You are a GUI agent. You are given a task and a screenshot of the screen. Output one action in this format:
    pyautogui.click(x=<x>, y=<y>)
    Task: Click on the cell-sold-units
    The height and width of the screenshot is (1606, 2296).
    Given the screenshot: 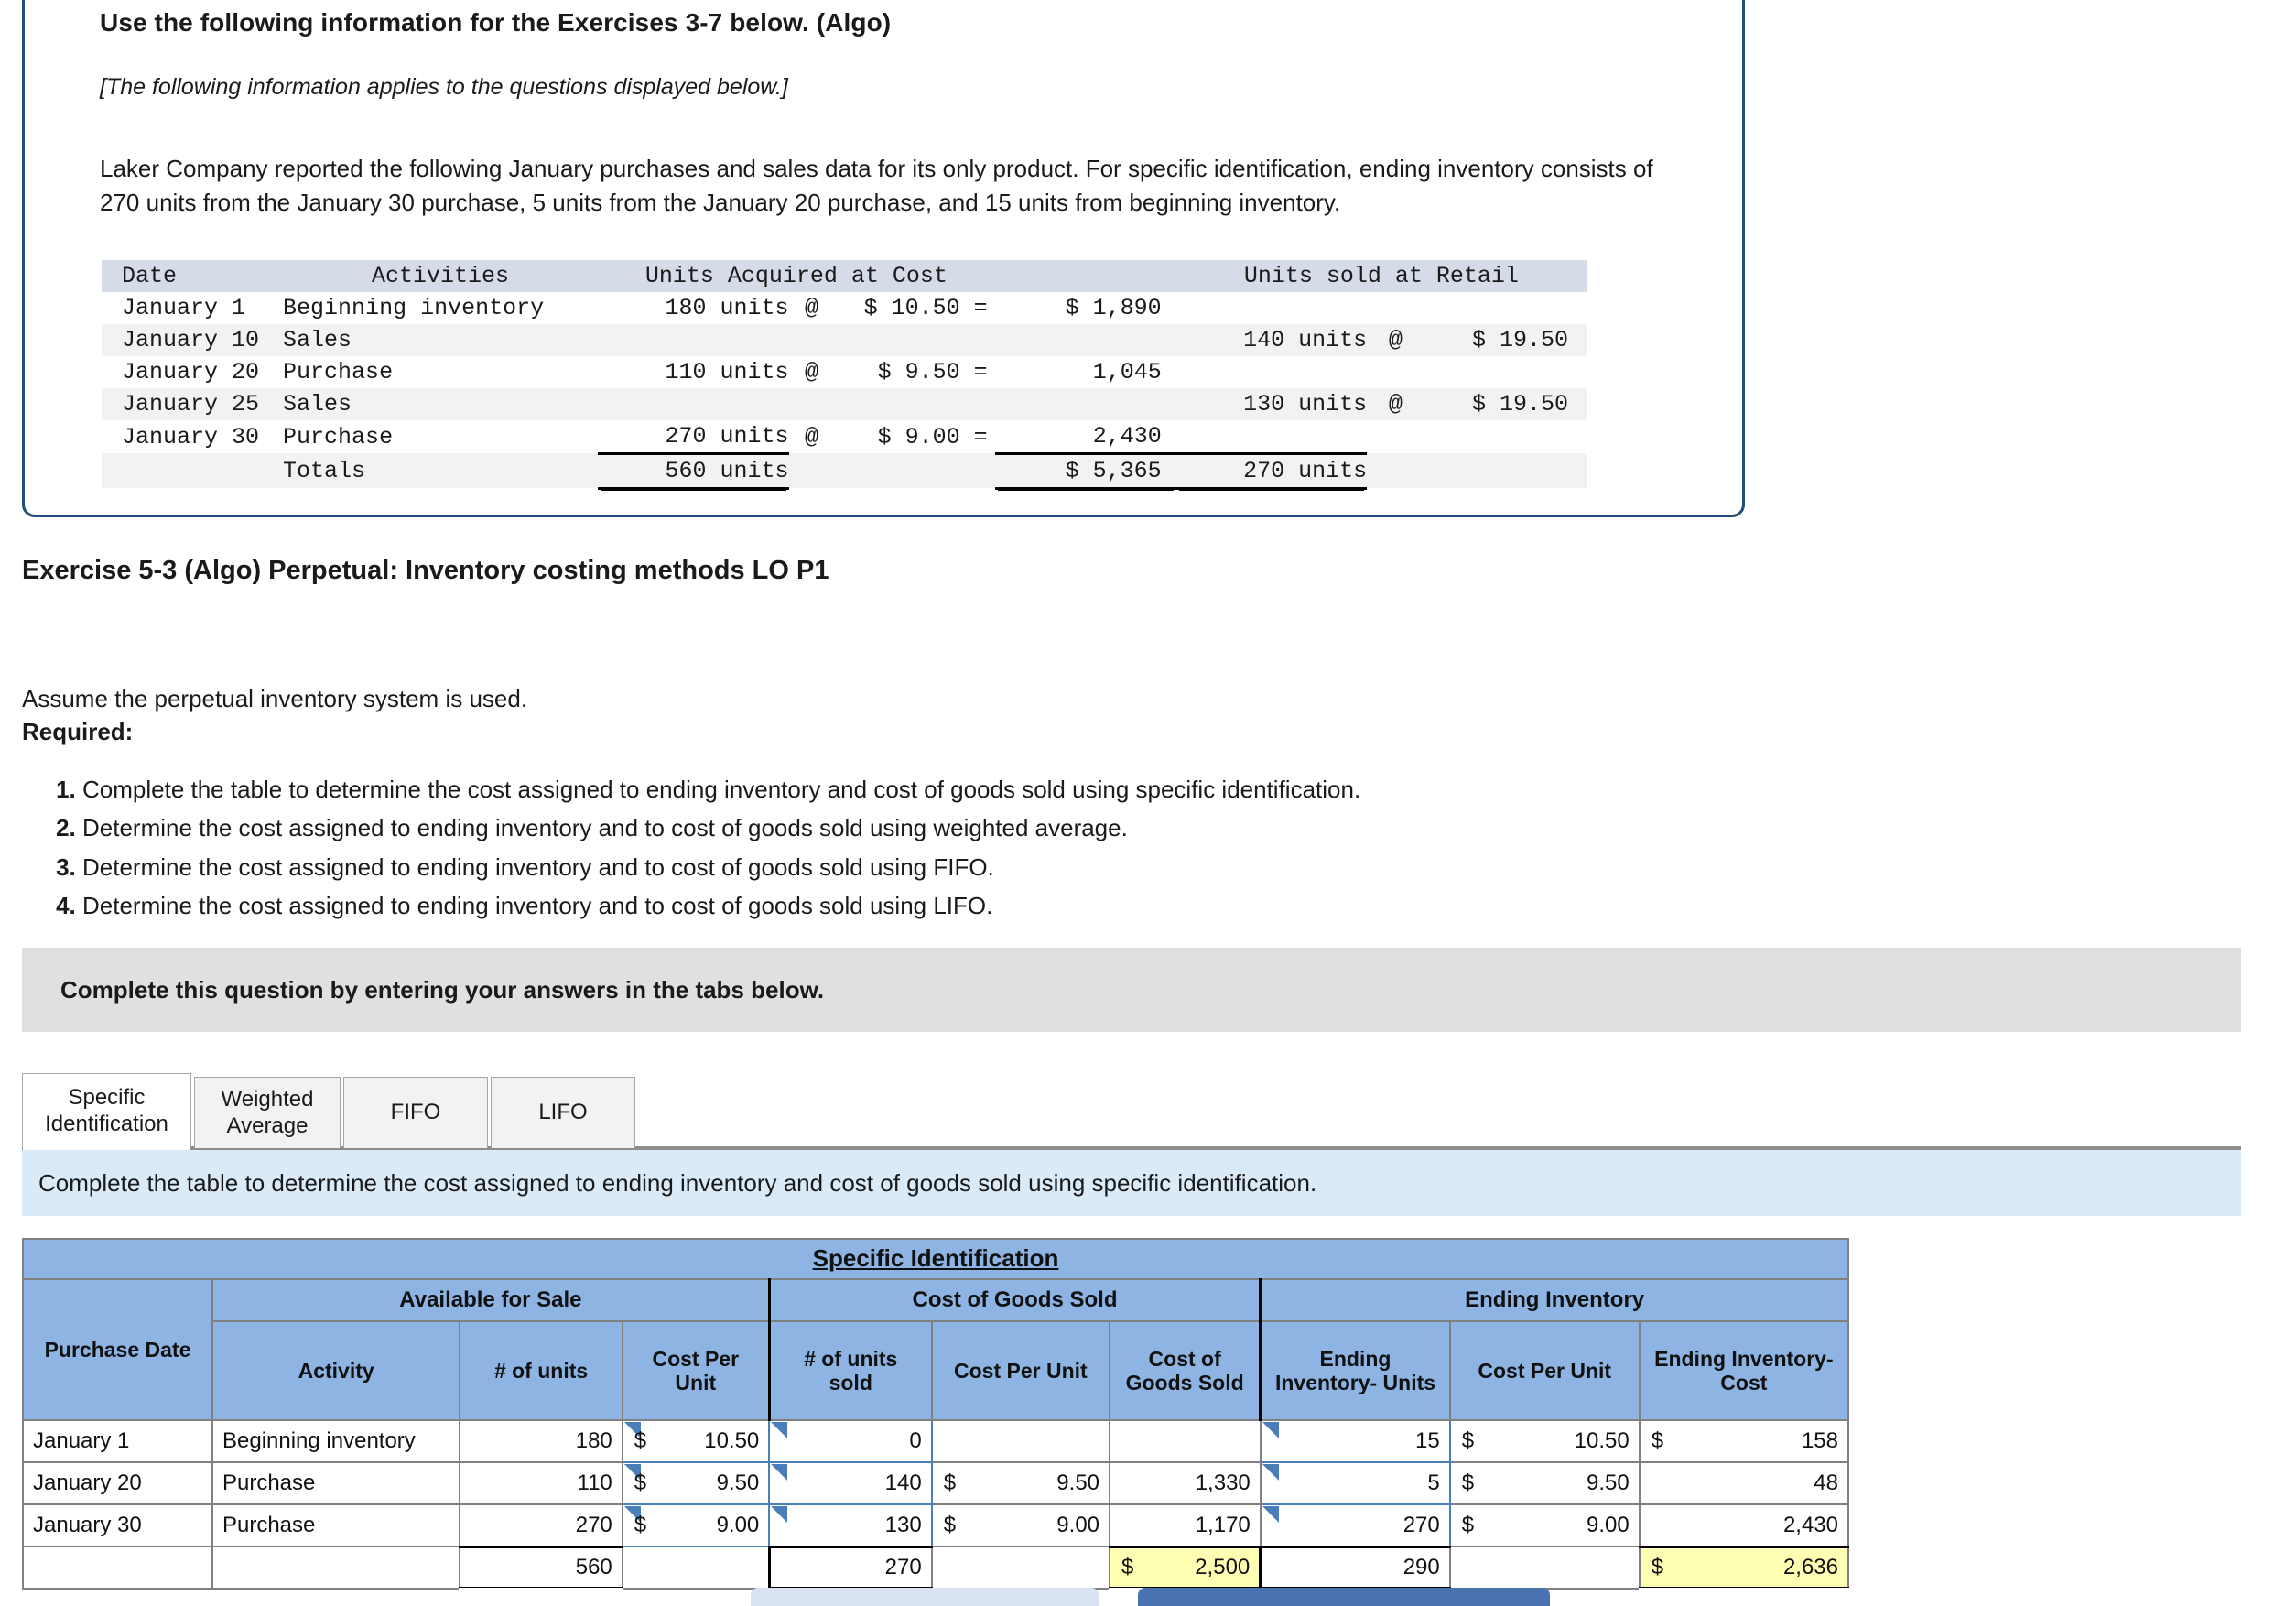 What is the action you would take?
    pyautogui.click(x=1272, y=308)
    